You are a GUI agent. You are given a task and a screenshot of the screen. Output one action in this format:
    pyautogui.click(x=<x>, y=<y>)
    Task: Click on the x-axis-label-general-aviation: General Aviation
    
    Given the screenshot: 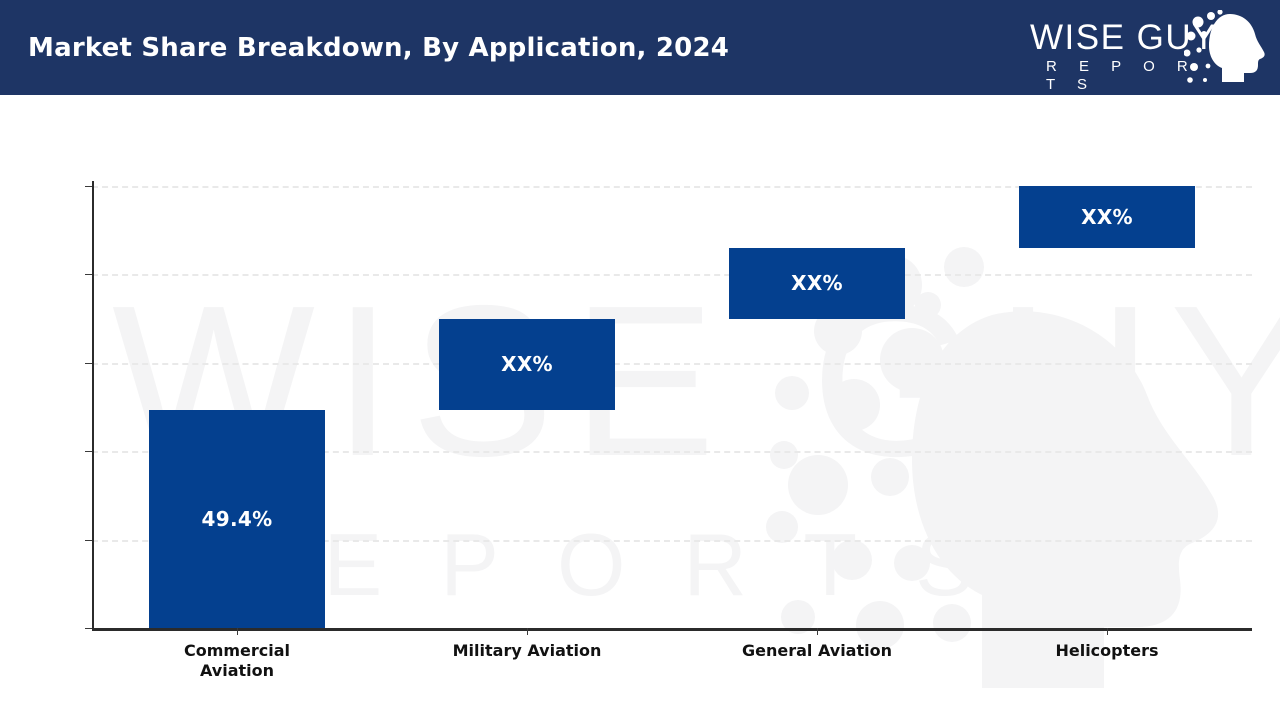 What is the action you would take?
    pyautogui.click(x=817, y=651)
    